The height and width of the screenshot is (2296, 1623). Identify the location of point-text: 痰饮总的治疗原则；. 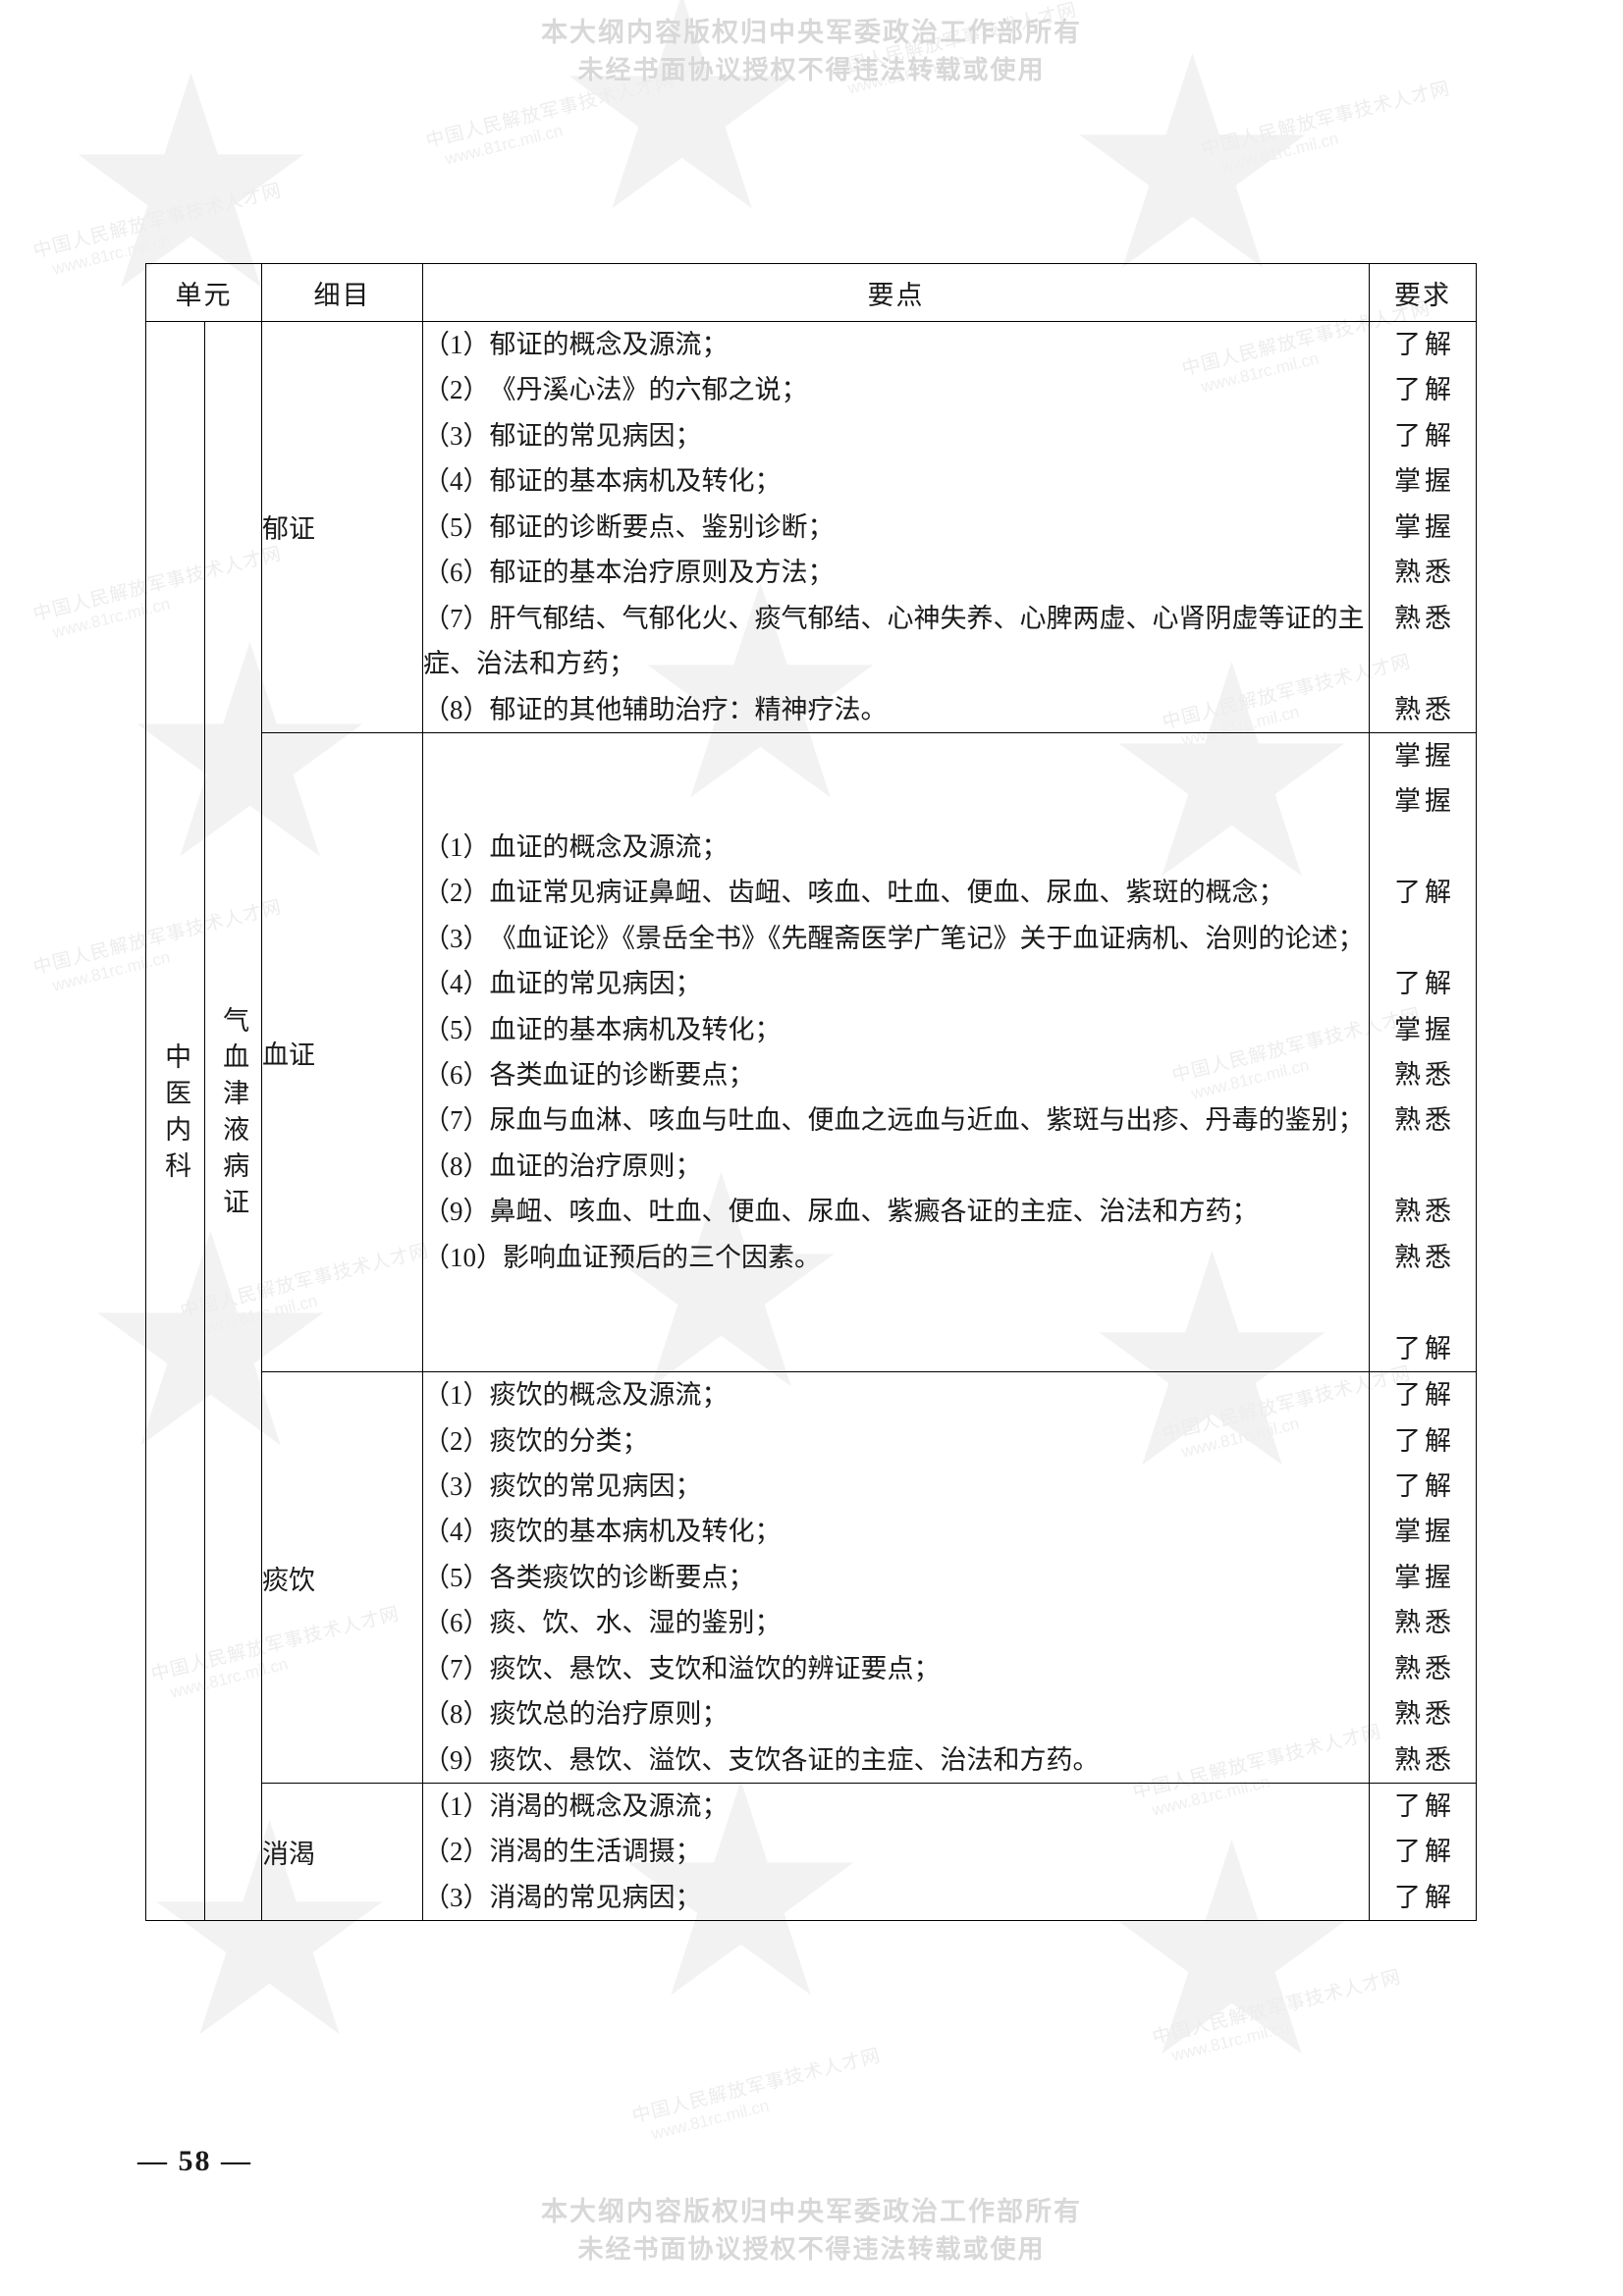
(609, 1714).